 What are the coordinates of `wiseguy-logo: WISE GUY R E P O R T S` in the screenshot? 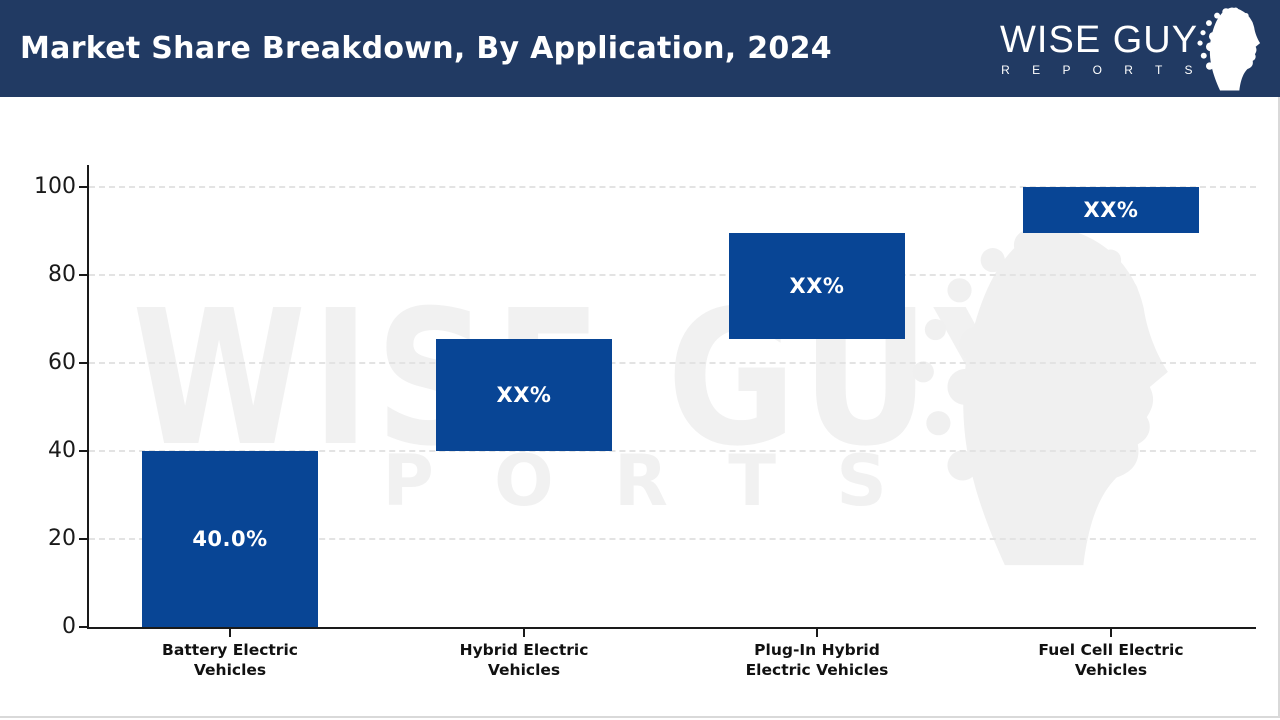 It's located at (1131, 49).